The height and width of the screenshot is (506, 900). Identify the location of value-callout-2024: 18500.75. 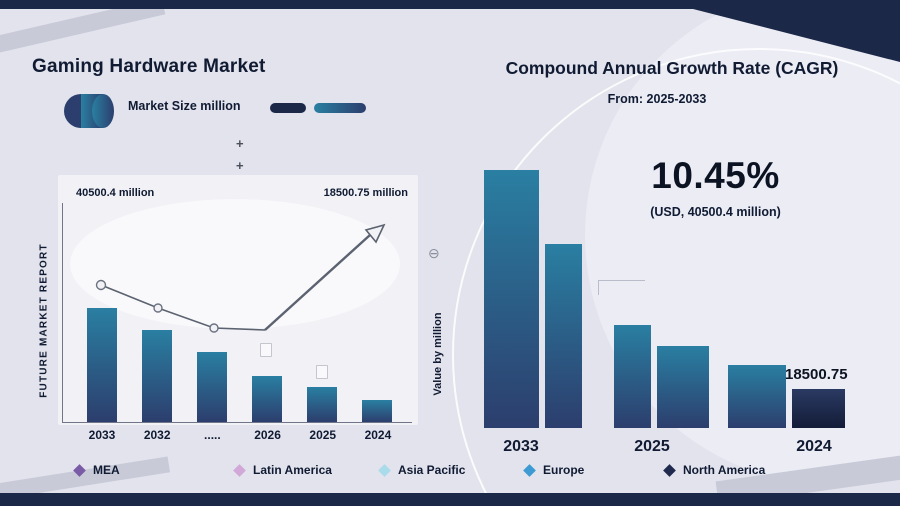
(816, 374).